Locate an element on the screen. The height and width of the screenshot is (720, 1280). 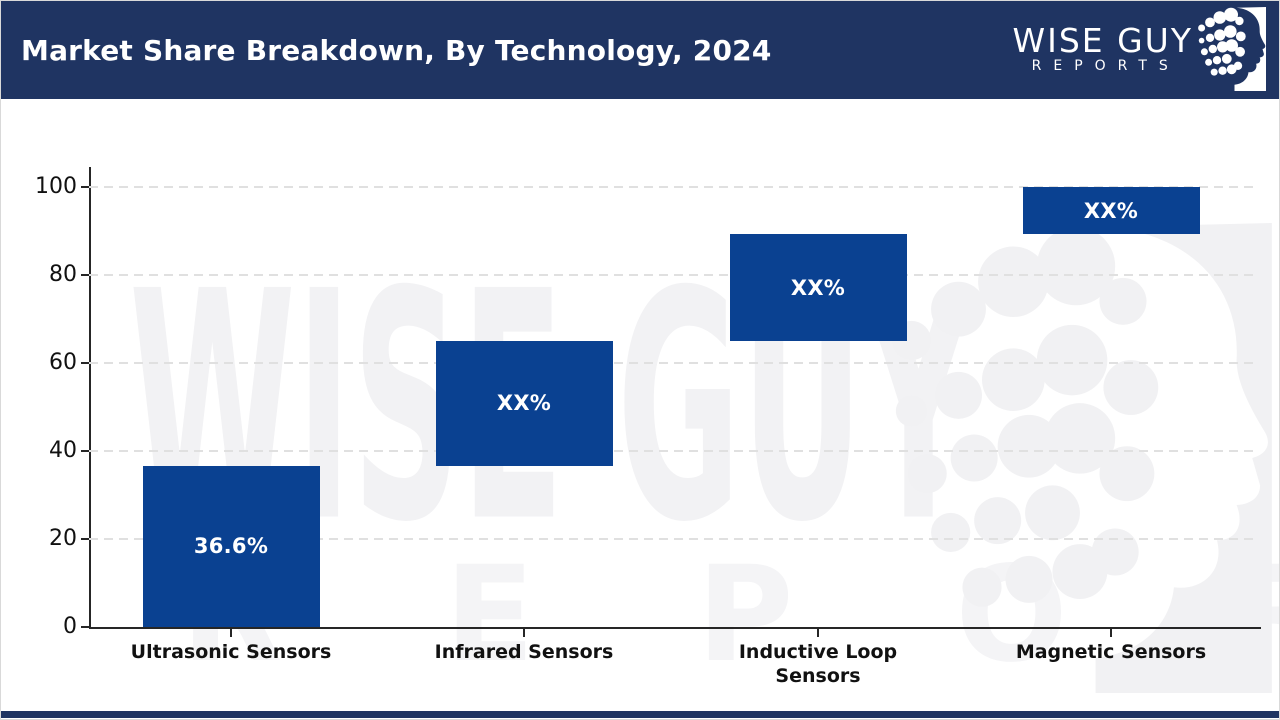
x-category-label-3: Magnetic Sensors is located at coordinates (1111, 652).